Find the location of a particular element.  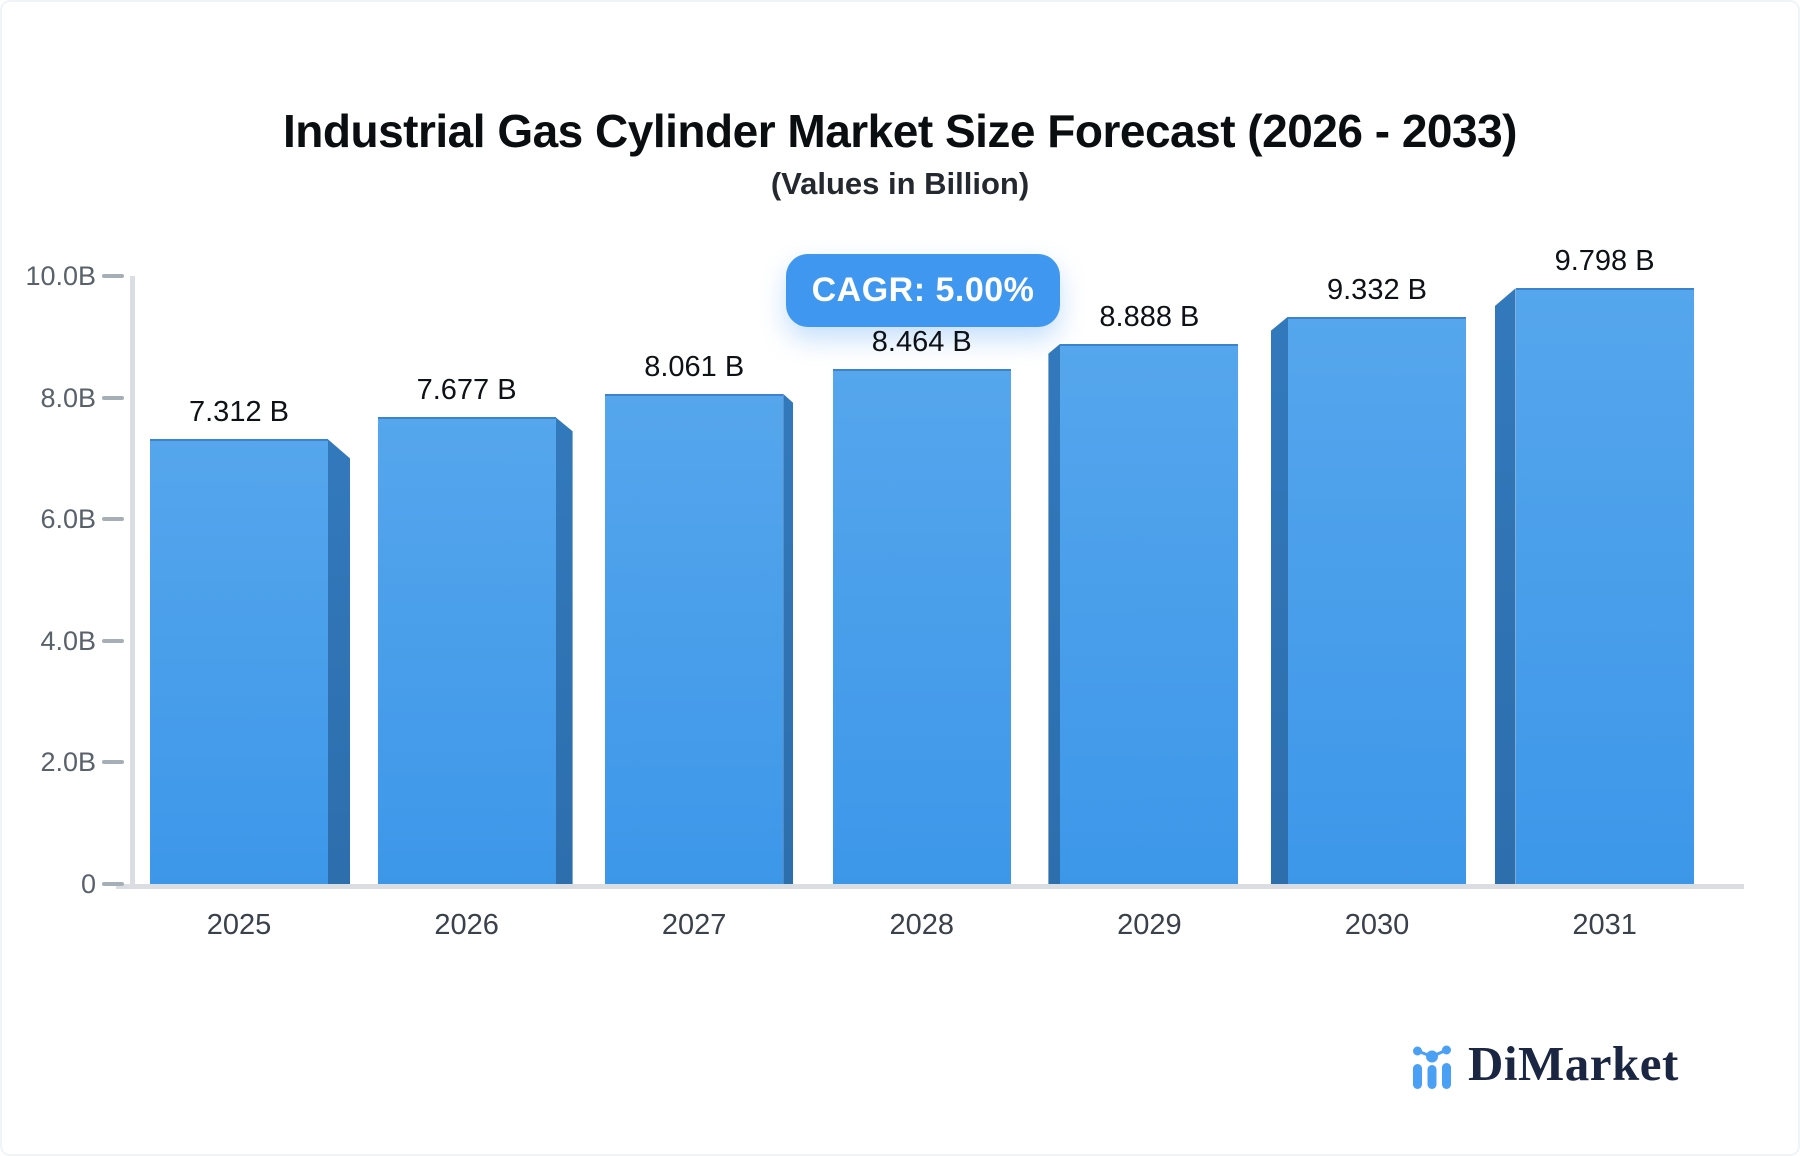

y-tick-label: 10.0B is located at coordinates (60, 276).